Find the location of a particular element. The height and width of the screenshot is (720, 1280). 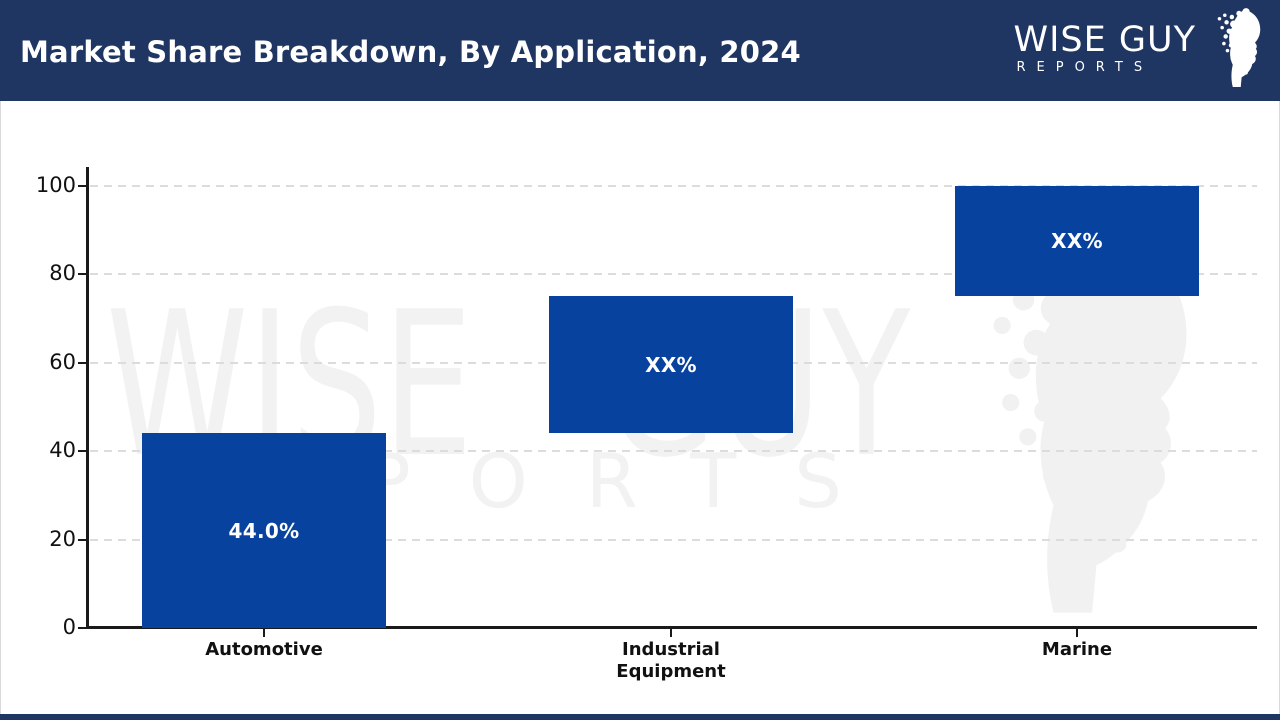

footer-strip is located at coordinates (640, 717).